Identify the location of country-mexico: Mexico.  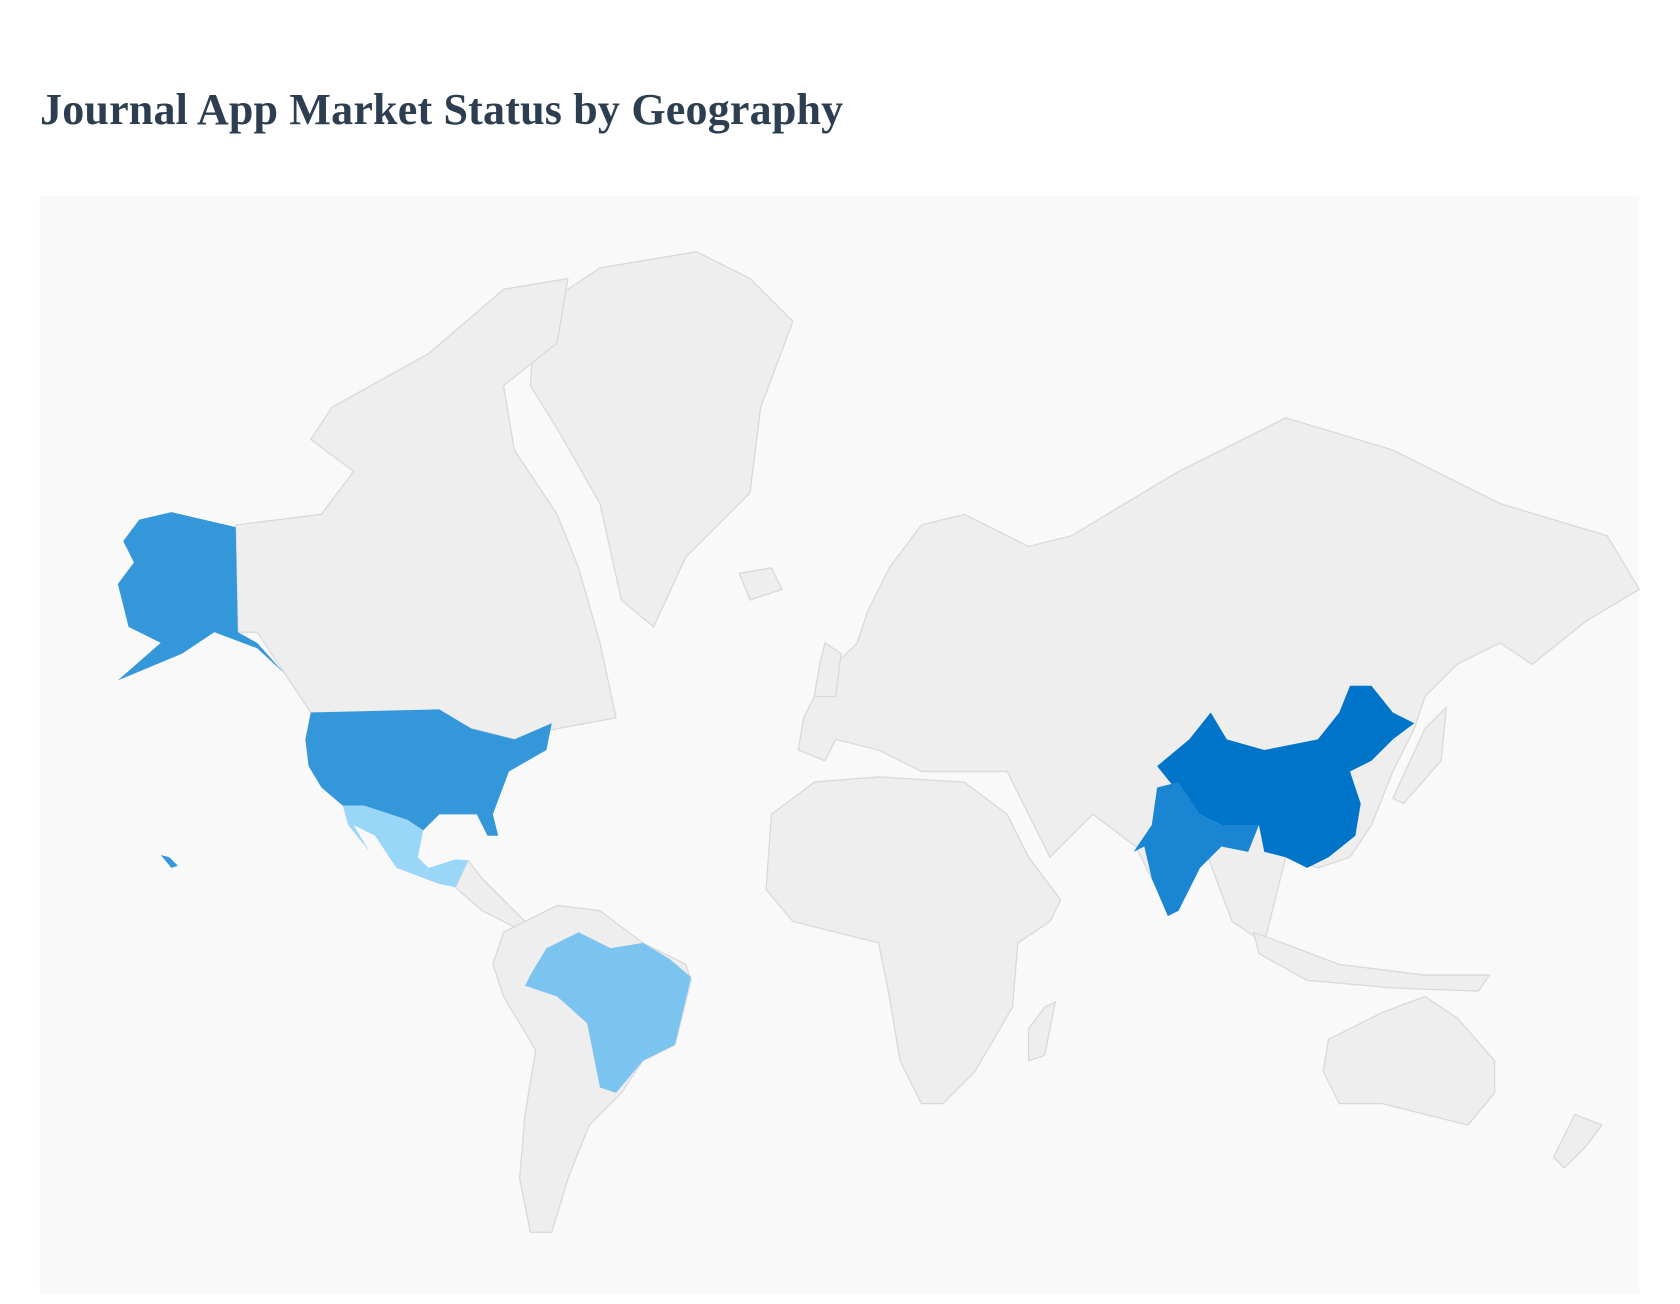
(405, 846).